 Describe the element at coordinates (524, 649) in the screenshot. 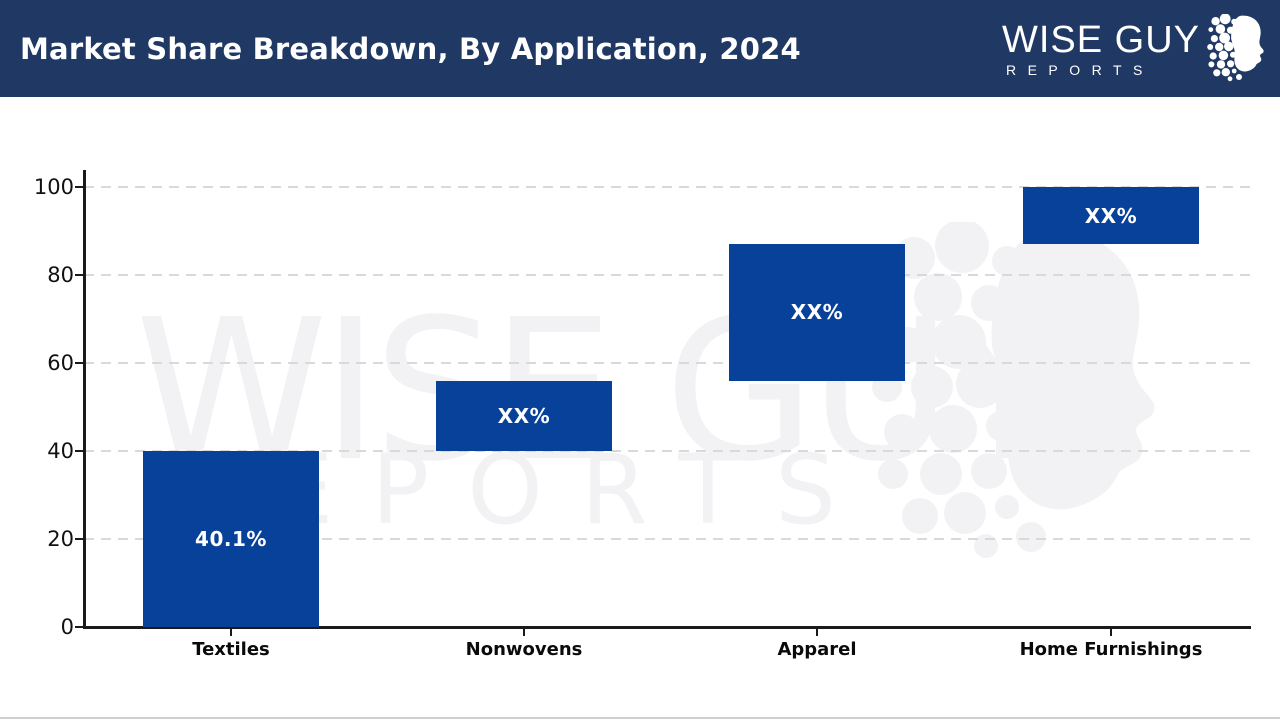

I see `category-label-nonwovens: Nonwovens` at that location.